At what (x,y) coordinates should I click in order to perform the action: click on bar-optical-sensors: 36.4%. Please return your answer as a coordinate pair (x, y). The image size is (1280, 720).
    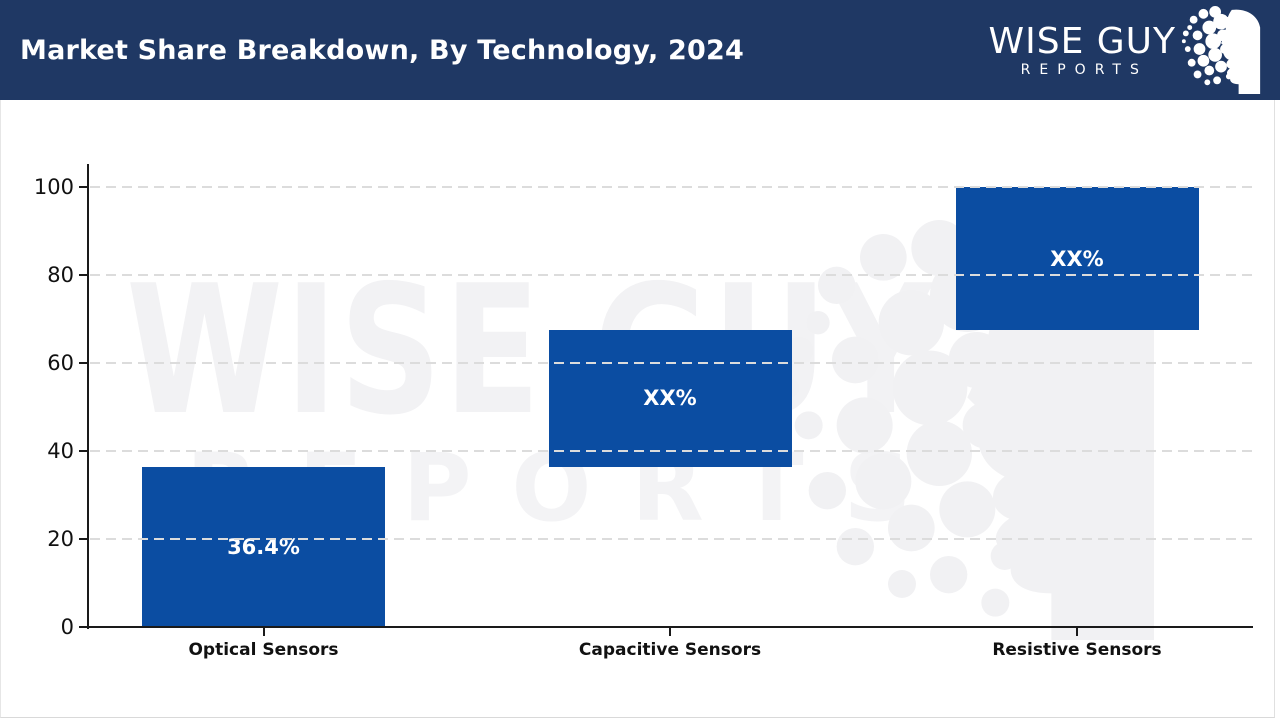
    Looking at the image, I should click on (263, 546).